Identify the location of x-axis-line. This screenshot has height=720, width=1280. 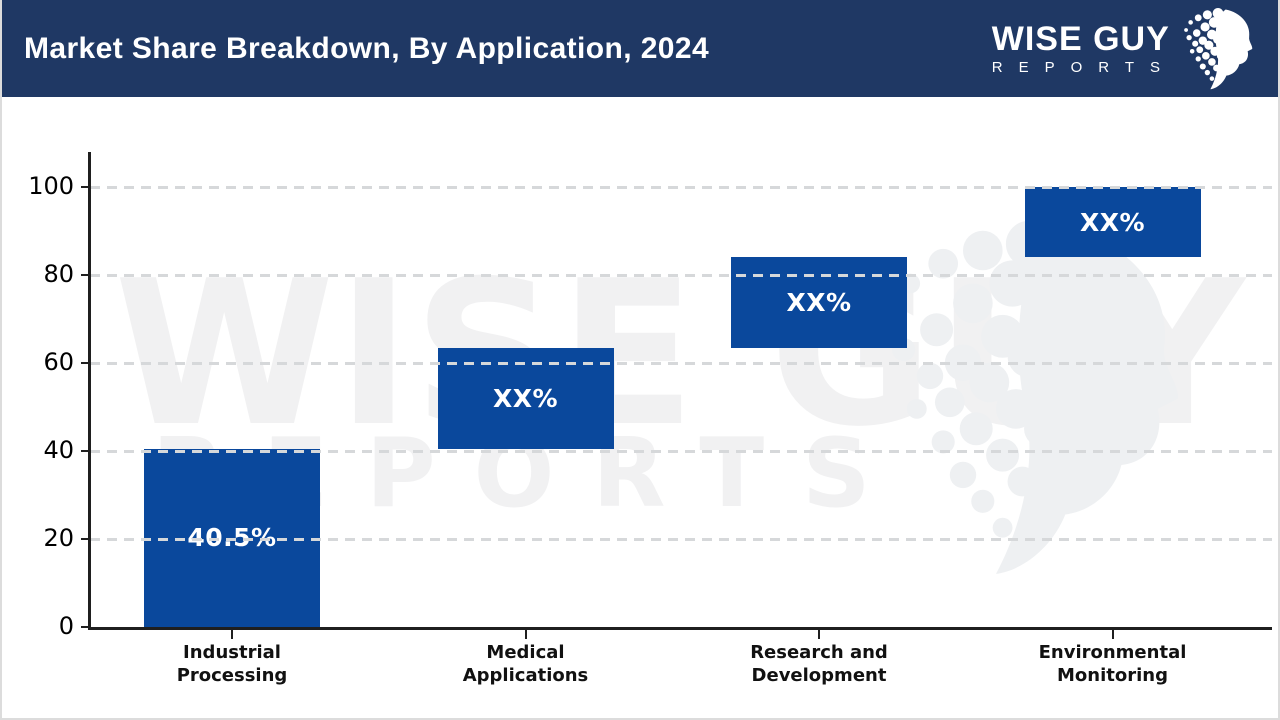
(680, 628).